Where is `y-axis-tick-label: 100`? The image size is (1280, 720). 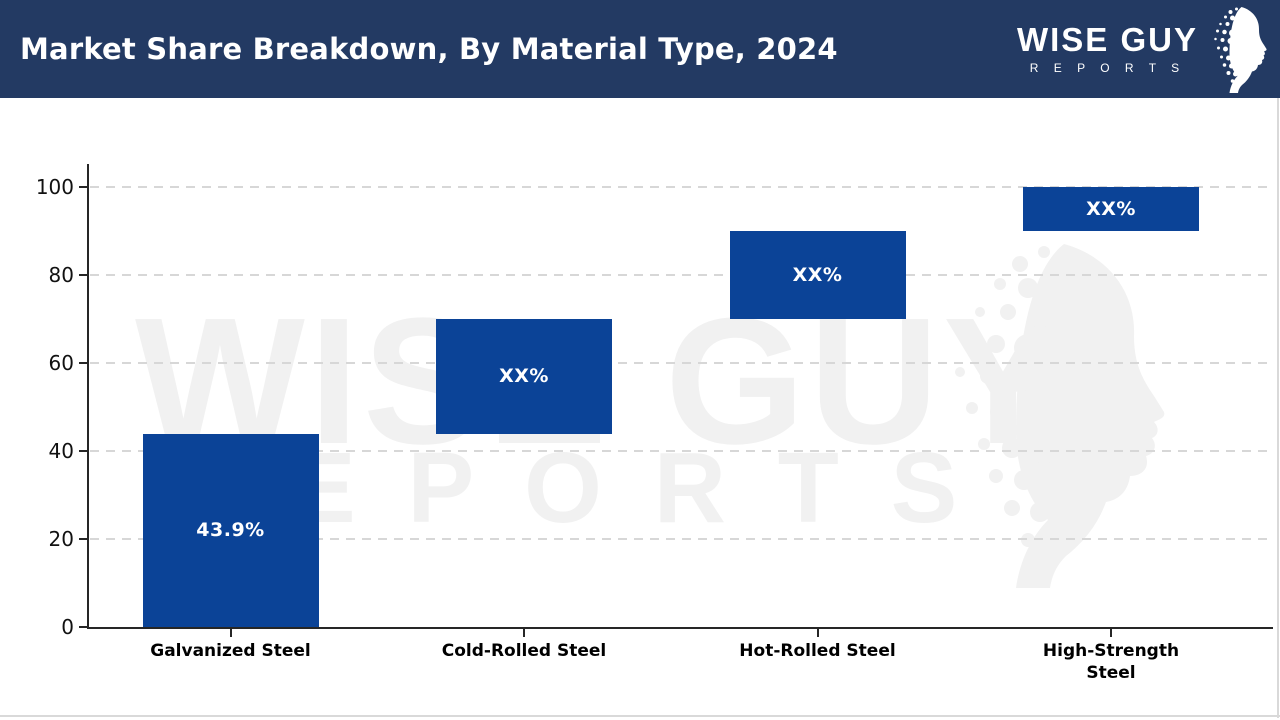
y-axis-tick-label: 100 is located at coordinates (54, 187).